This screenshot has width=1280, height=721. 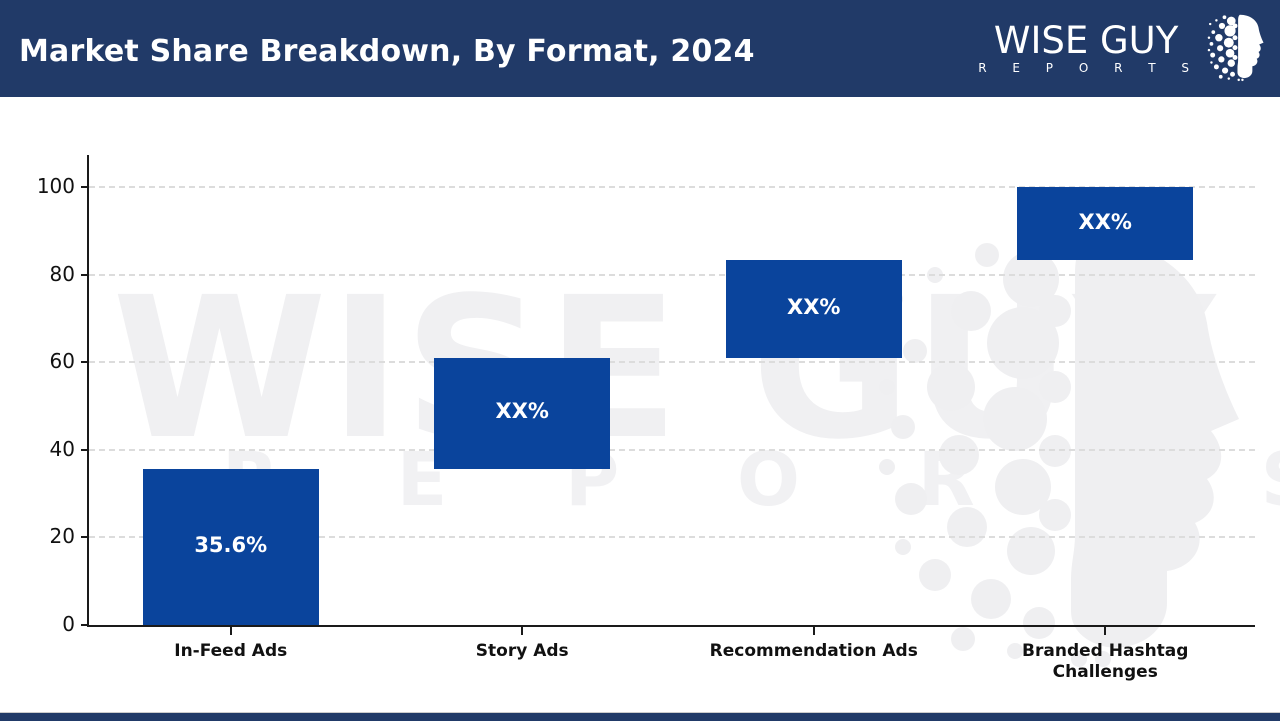 I want to click on brand-subtitle: R E P O R T S, so click(x=1089, y=68).